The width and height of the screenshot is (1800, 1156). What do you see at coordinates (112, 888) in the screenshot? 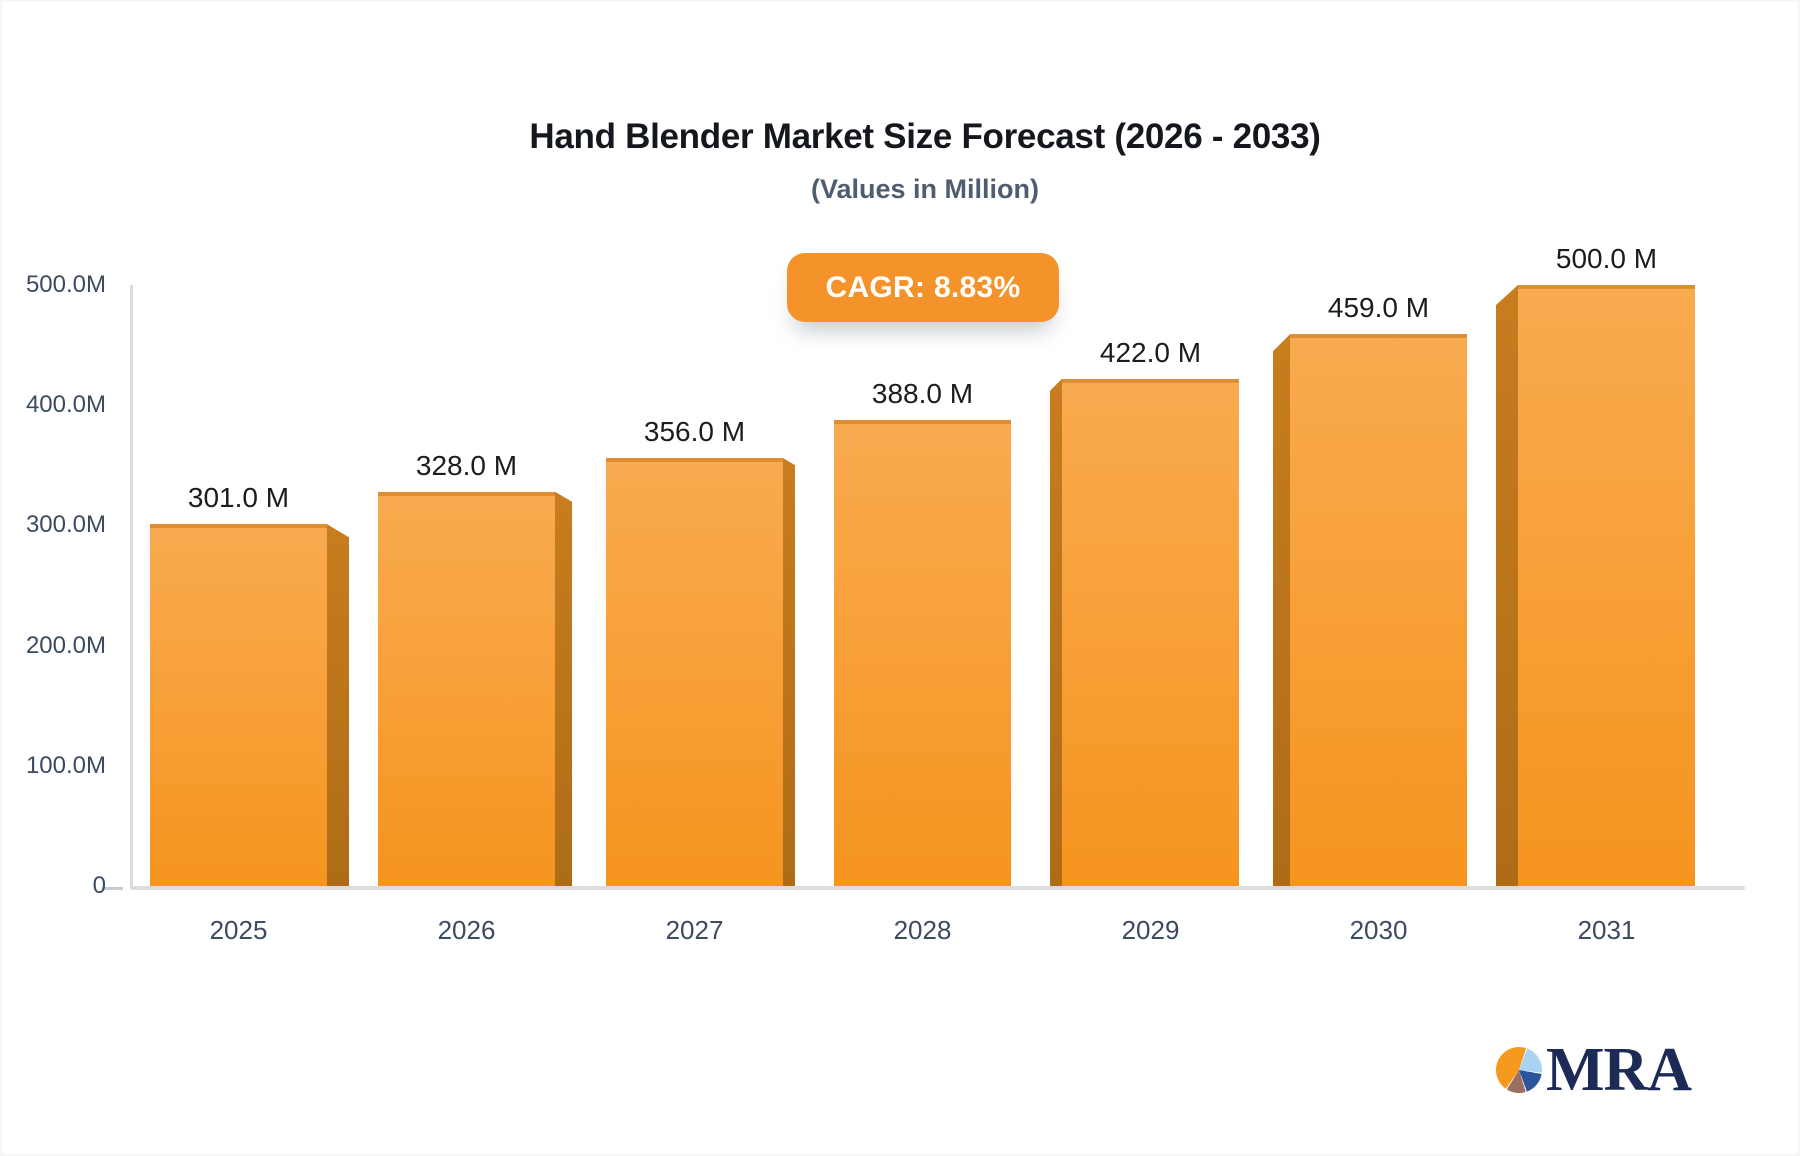
I see `zero-tick-mark` at bounding box center [112, 888].